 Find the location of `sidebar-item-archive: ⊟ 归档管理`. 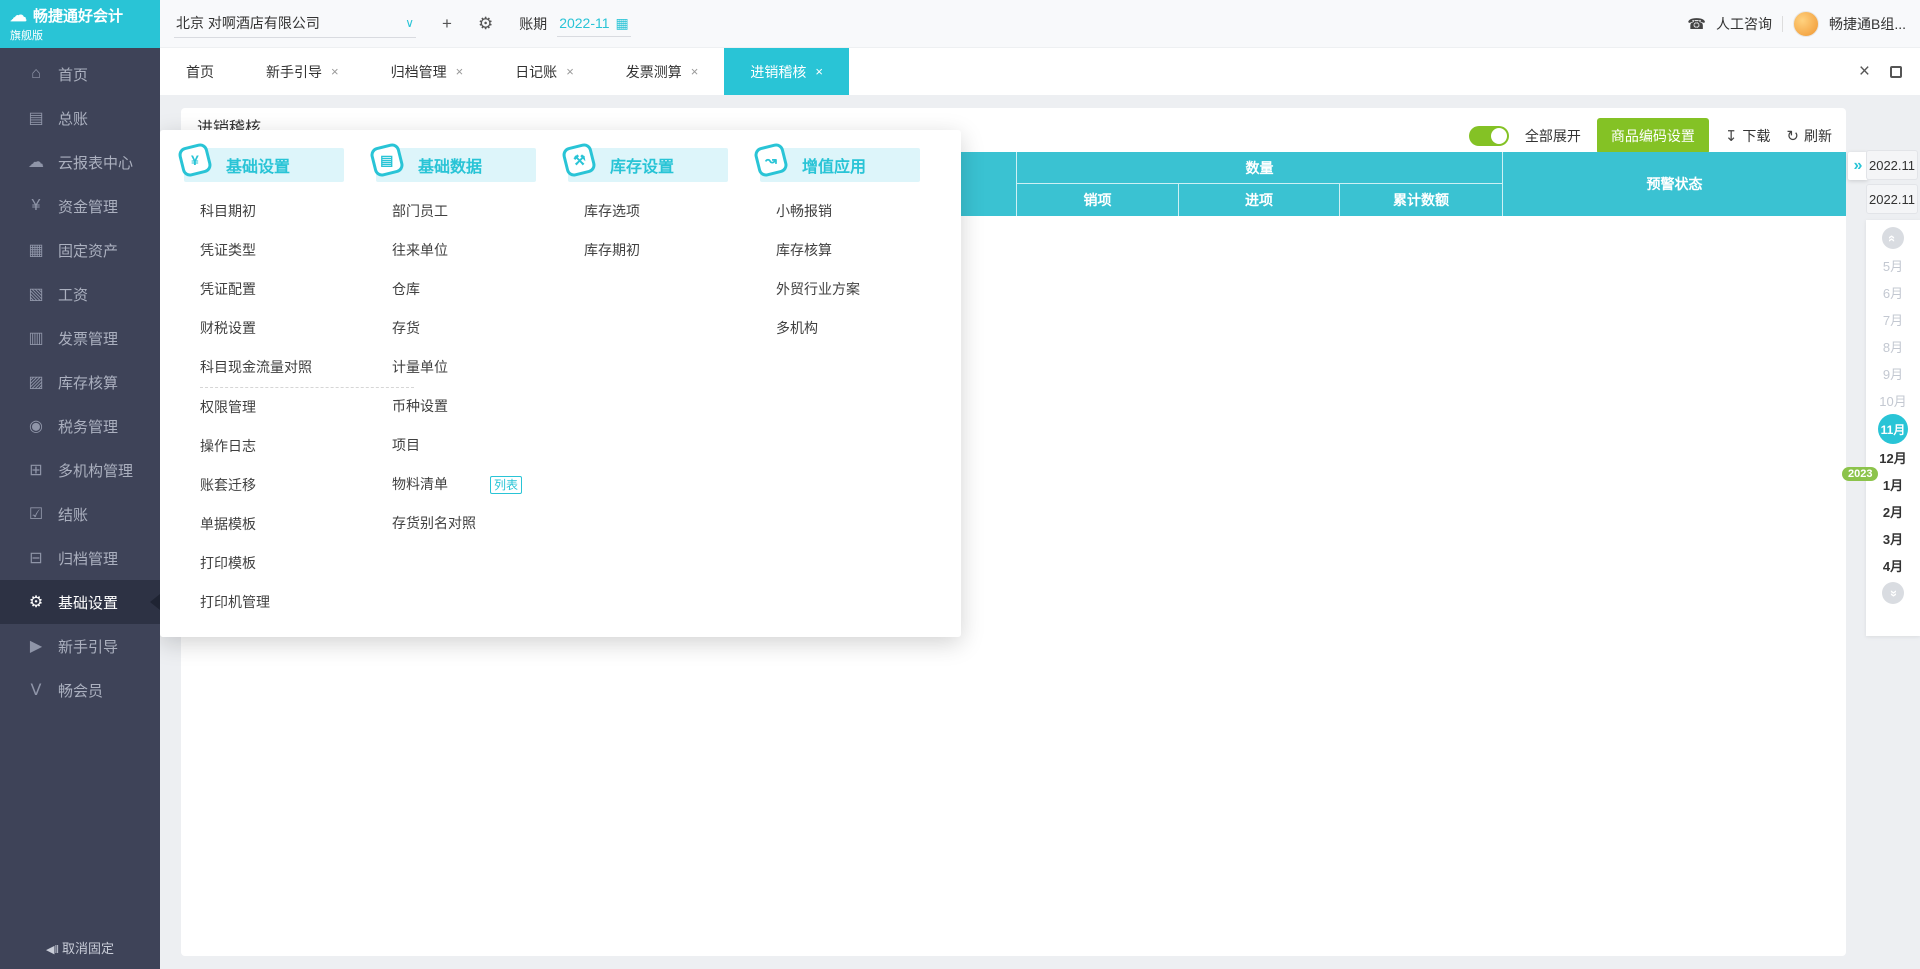

sidebar-item-archive: ⊟ 归档管理 is located at coordinates (80, 558).